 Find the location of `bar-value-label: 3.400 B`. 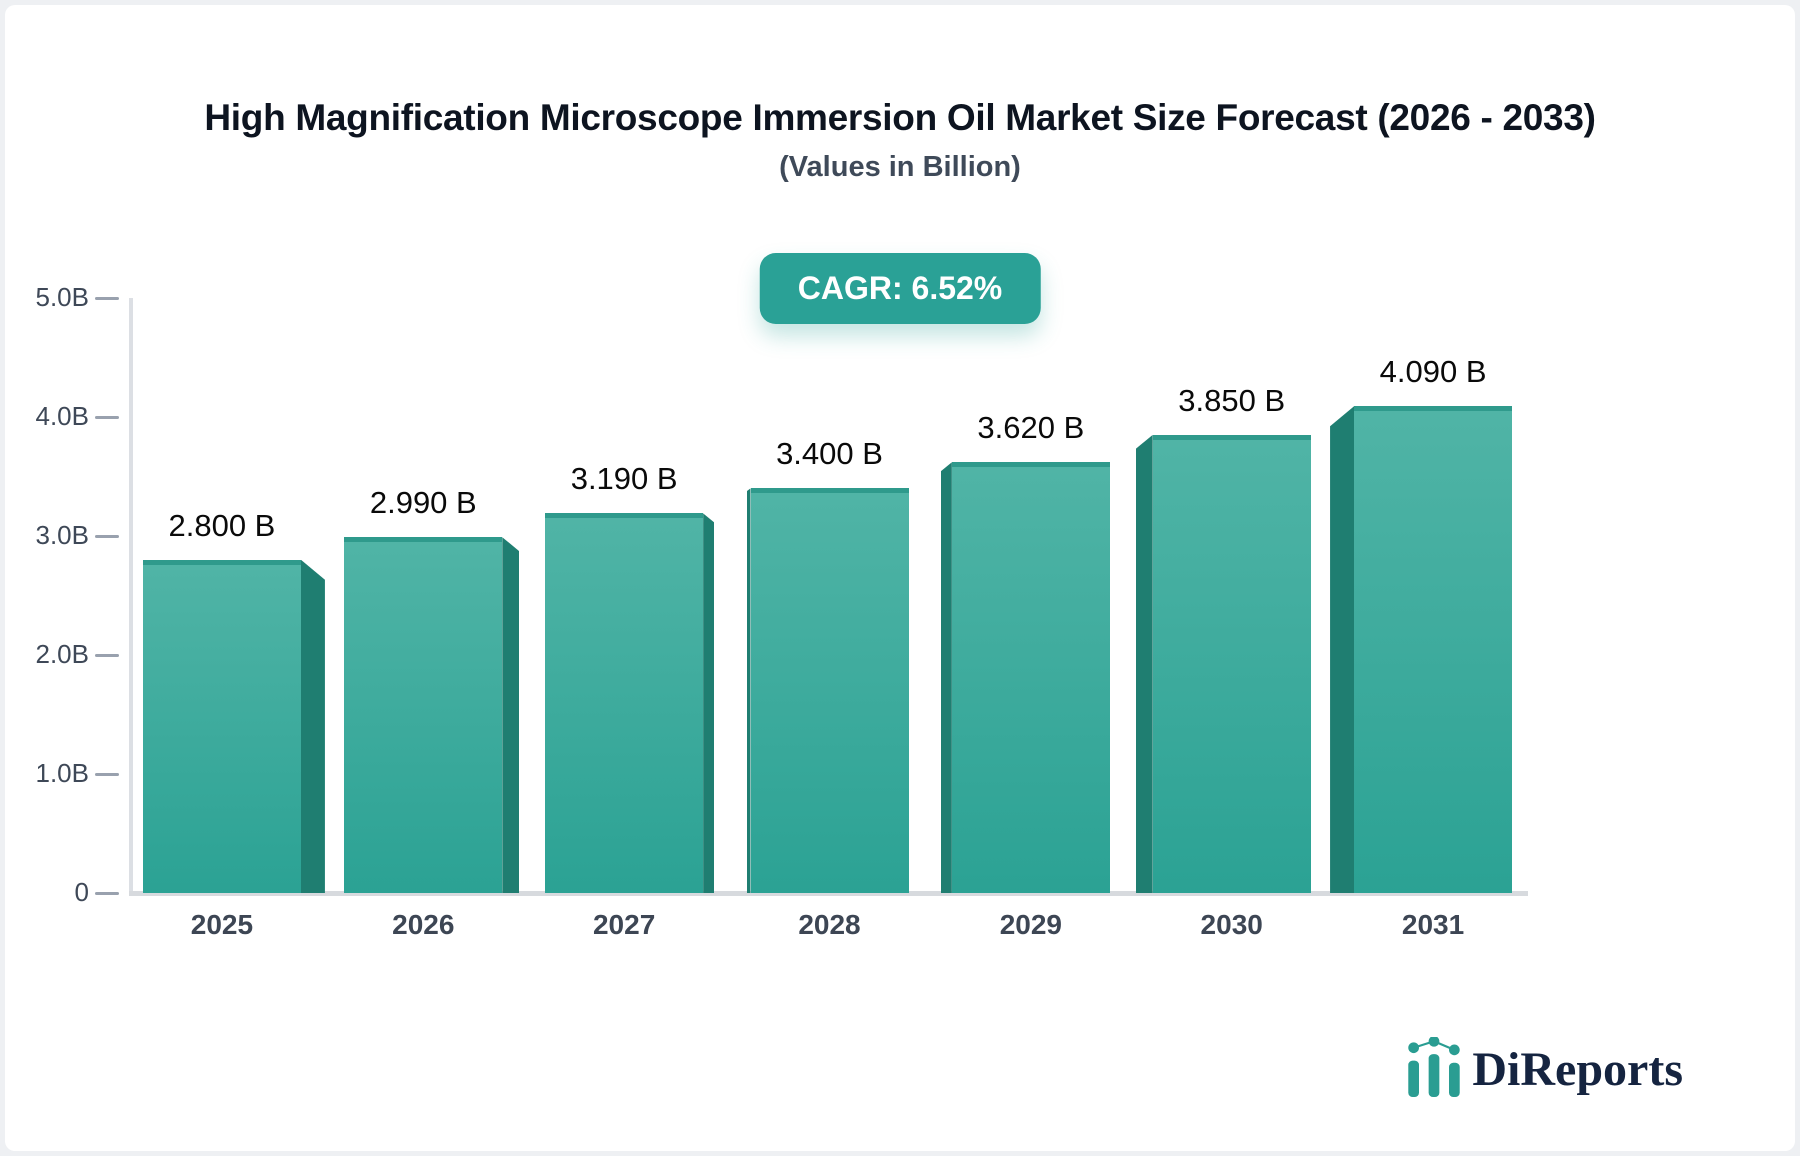

bar-value-label: 3.400 B is located at coordinates (829, 454).